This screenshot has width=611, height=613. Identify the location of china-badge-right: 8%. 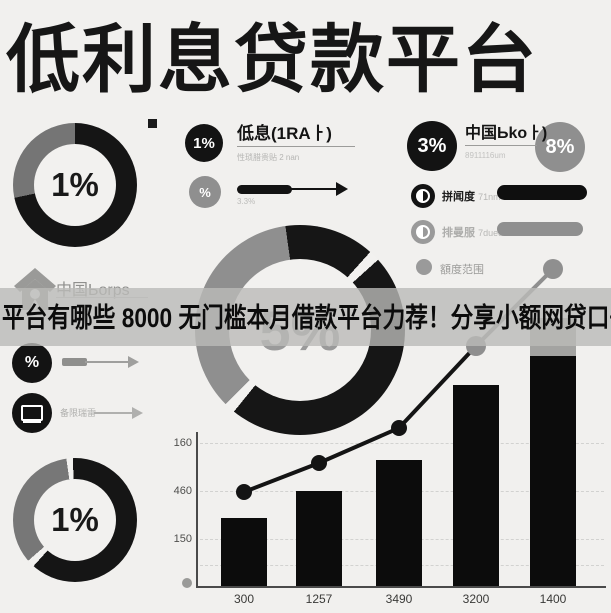
(560, 147).